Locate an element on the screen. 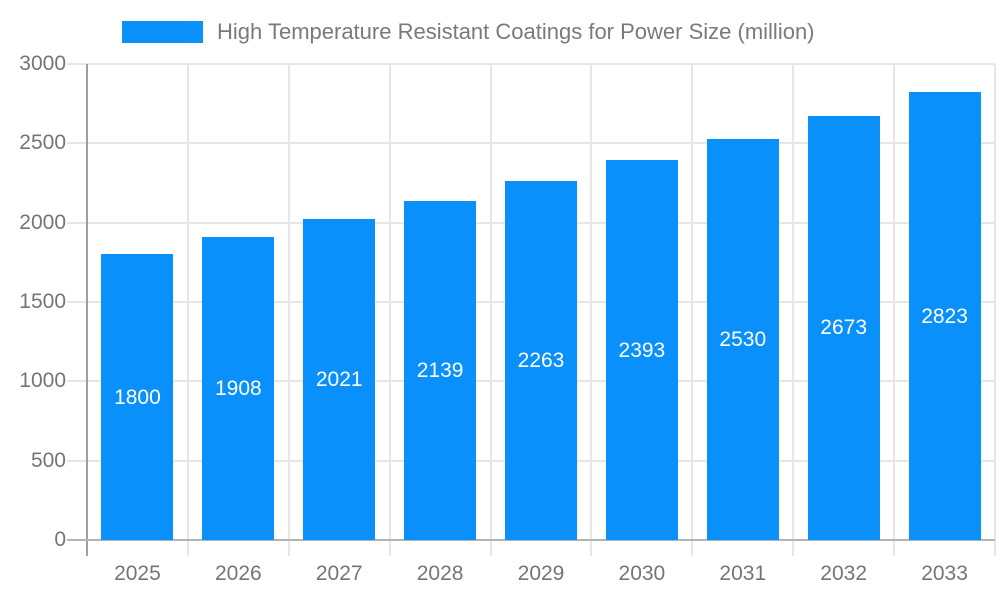 The image size is (1000, 600). bar-2033: 2823 is located at coordinates (944, 316).